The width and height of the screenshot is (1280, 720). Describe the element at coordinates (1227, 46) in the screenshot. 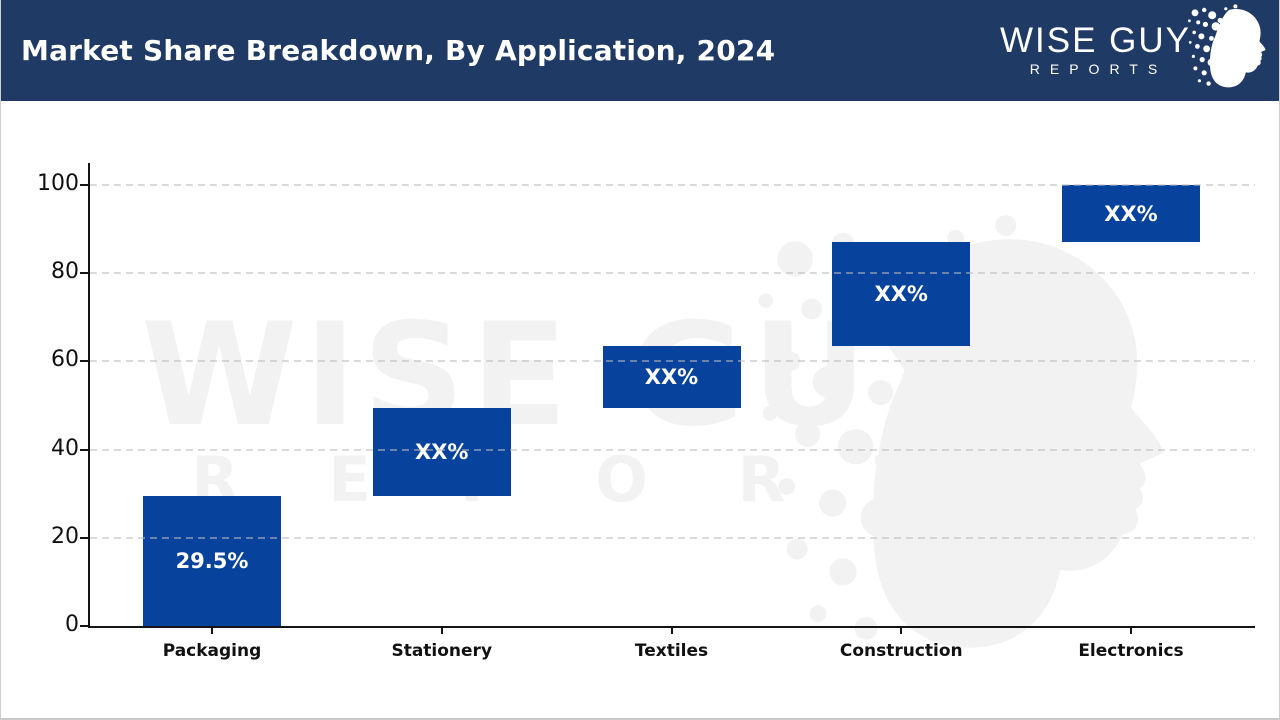

I see `brand-head-icon` at that location.